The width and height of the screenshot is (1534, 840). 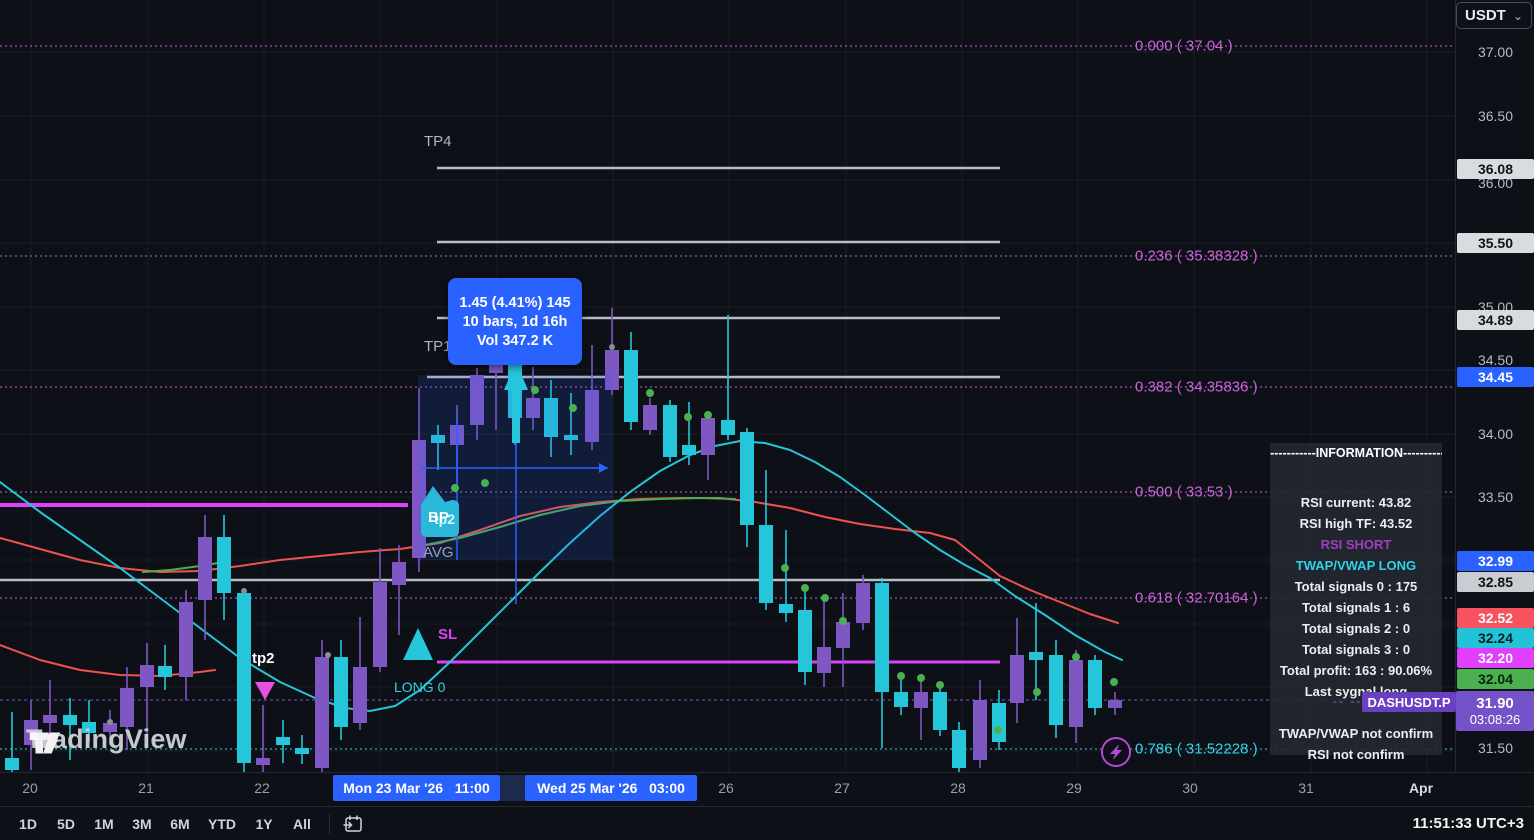 What do you see at coordinates (1190, 788) in the screenshot?
I see `time-axis-label: 30` at bounding box center [1190, 788].